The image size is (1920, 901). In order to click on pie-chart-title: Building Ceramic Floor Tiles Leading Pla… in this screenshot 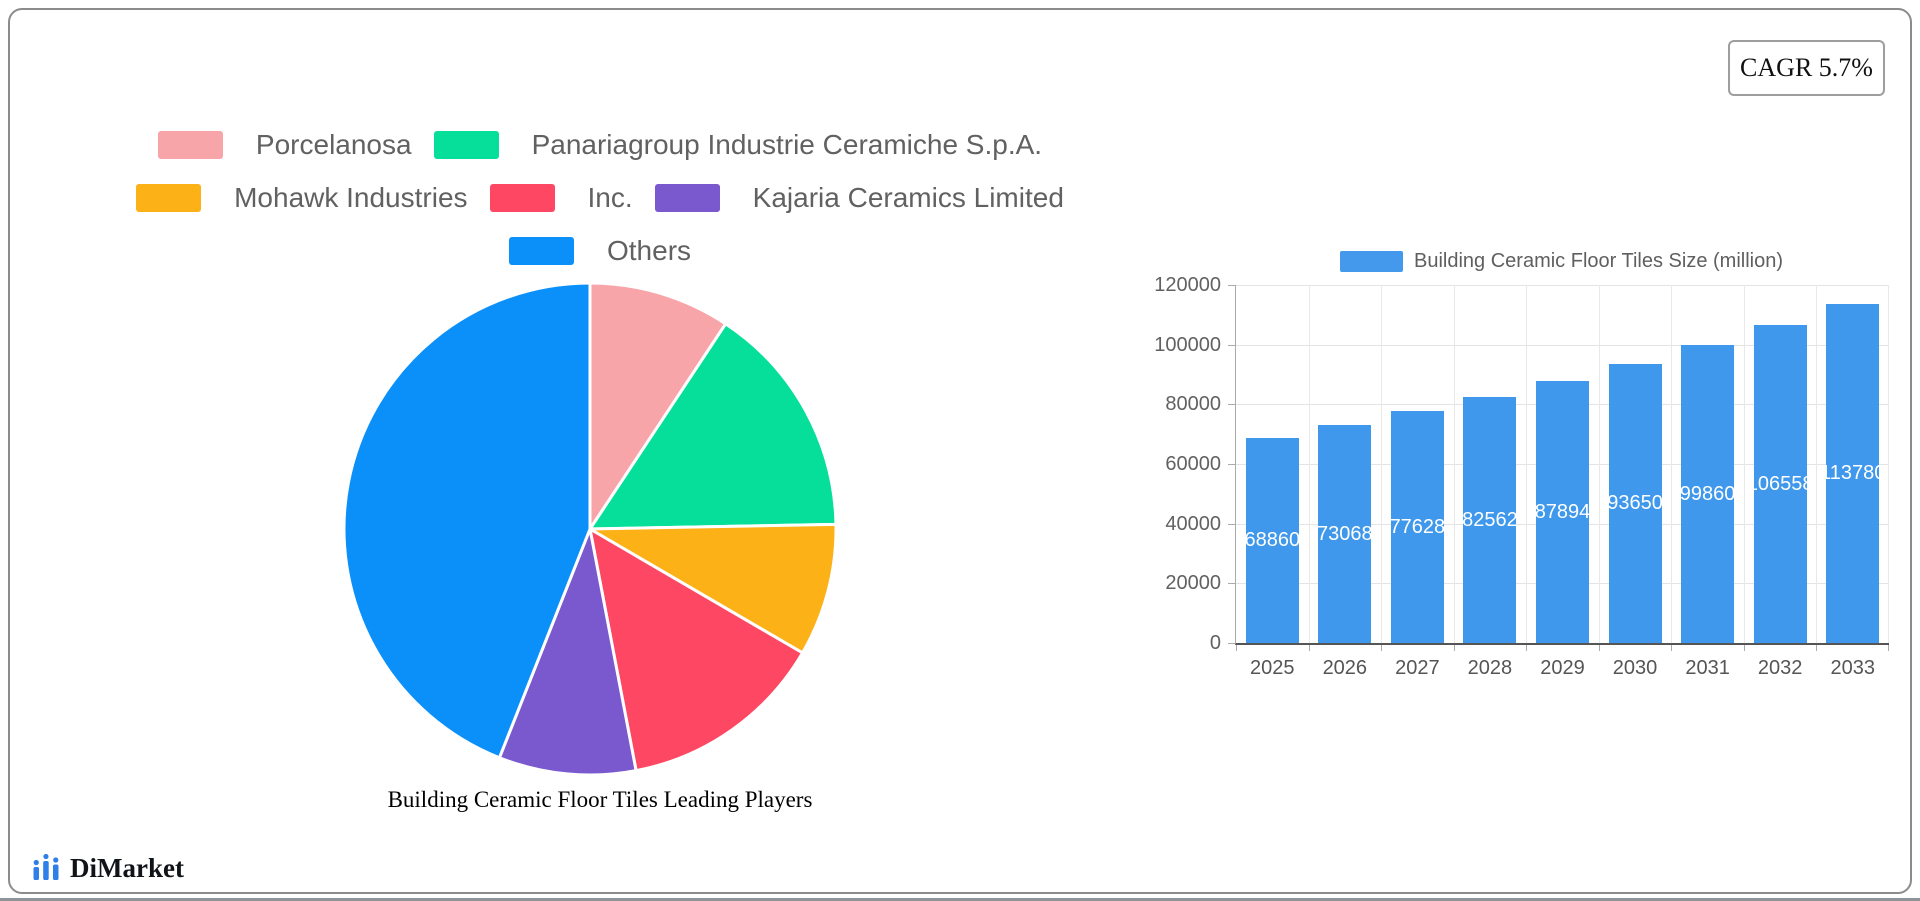, I will do `click(600, 799)`.